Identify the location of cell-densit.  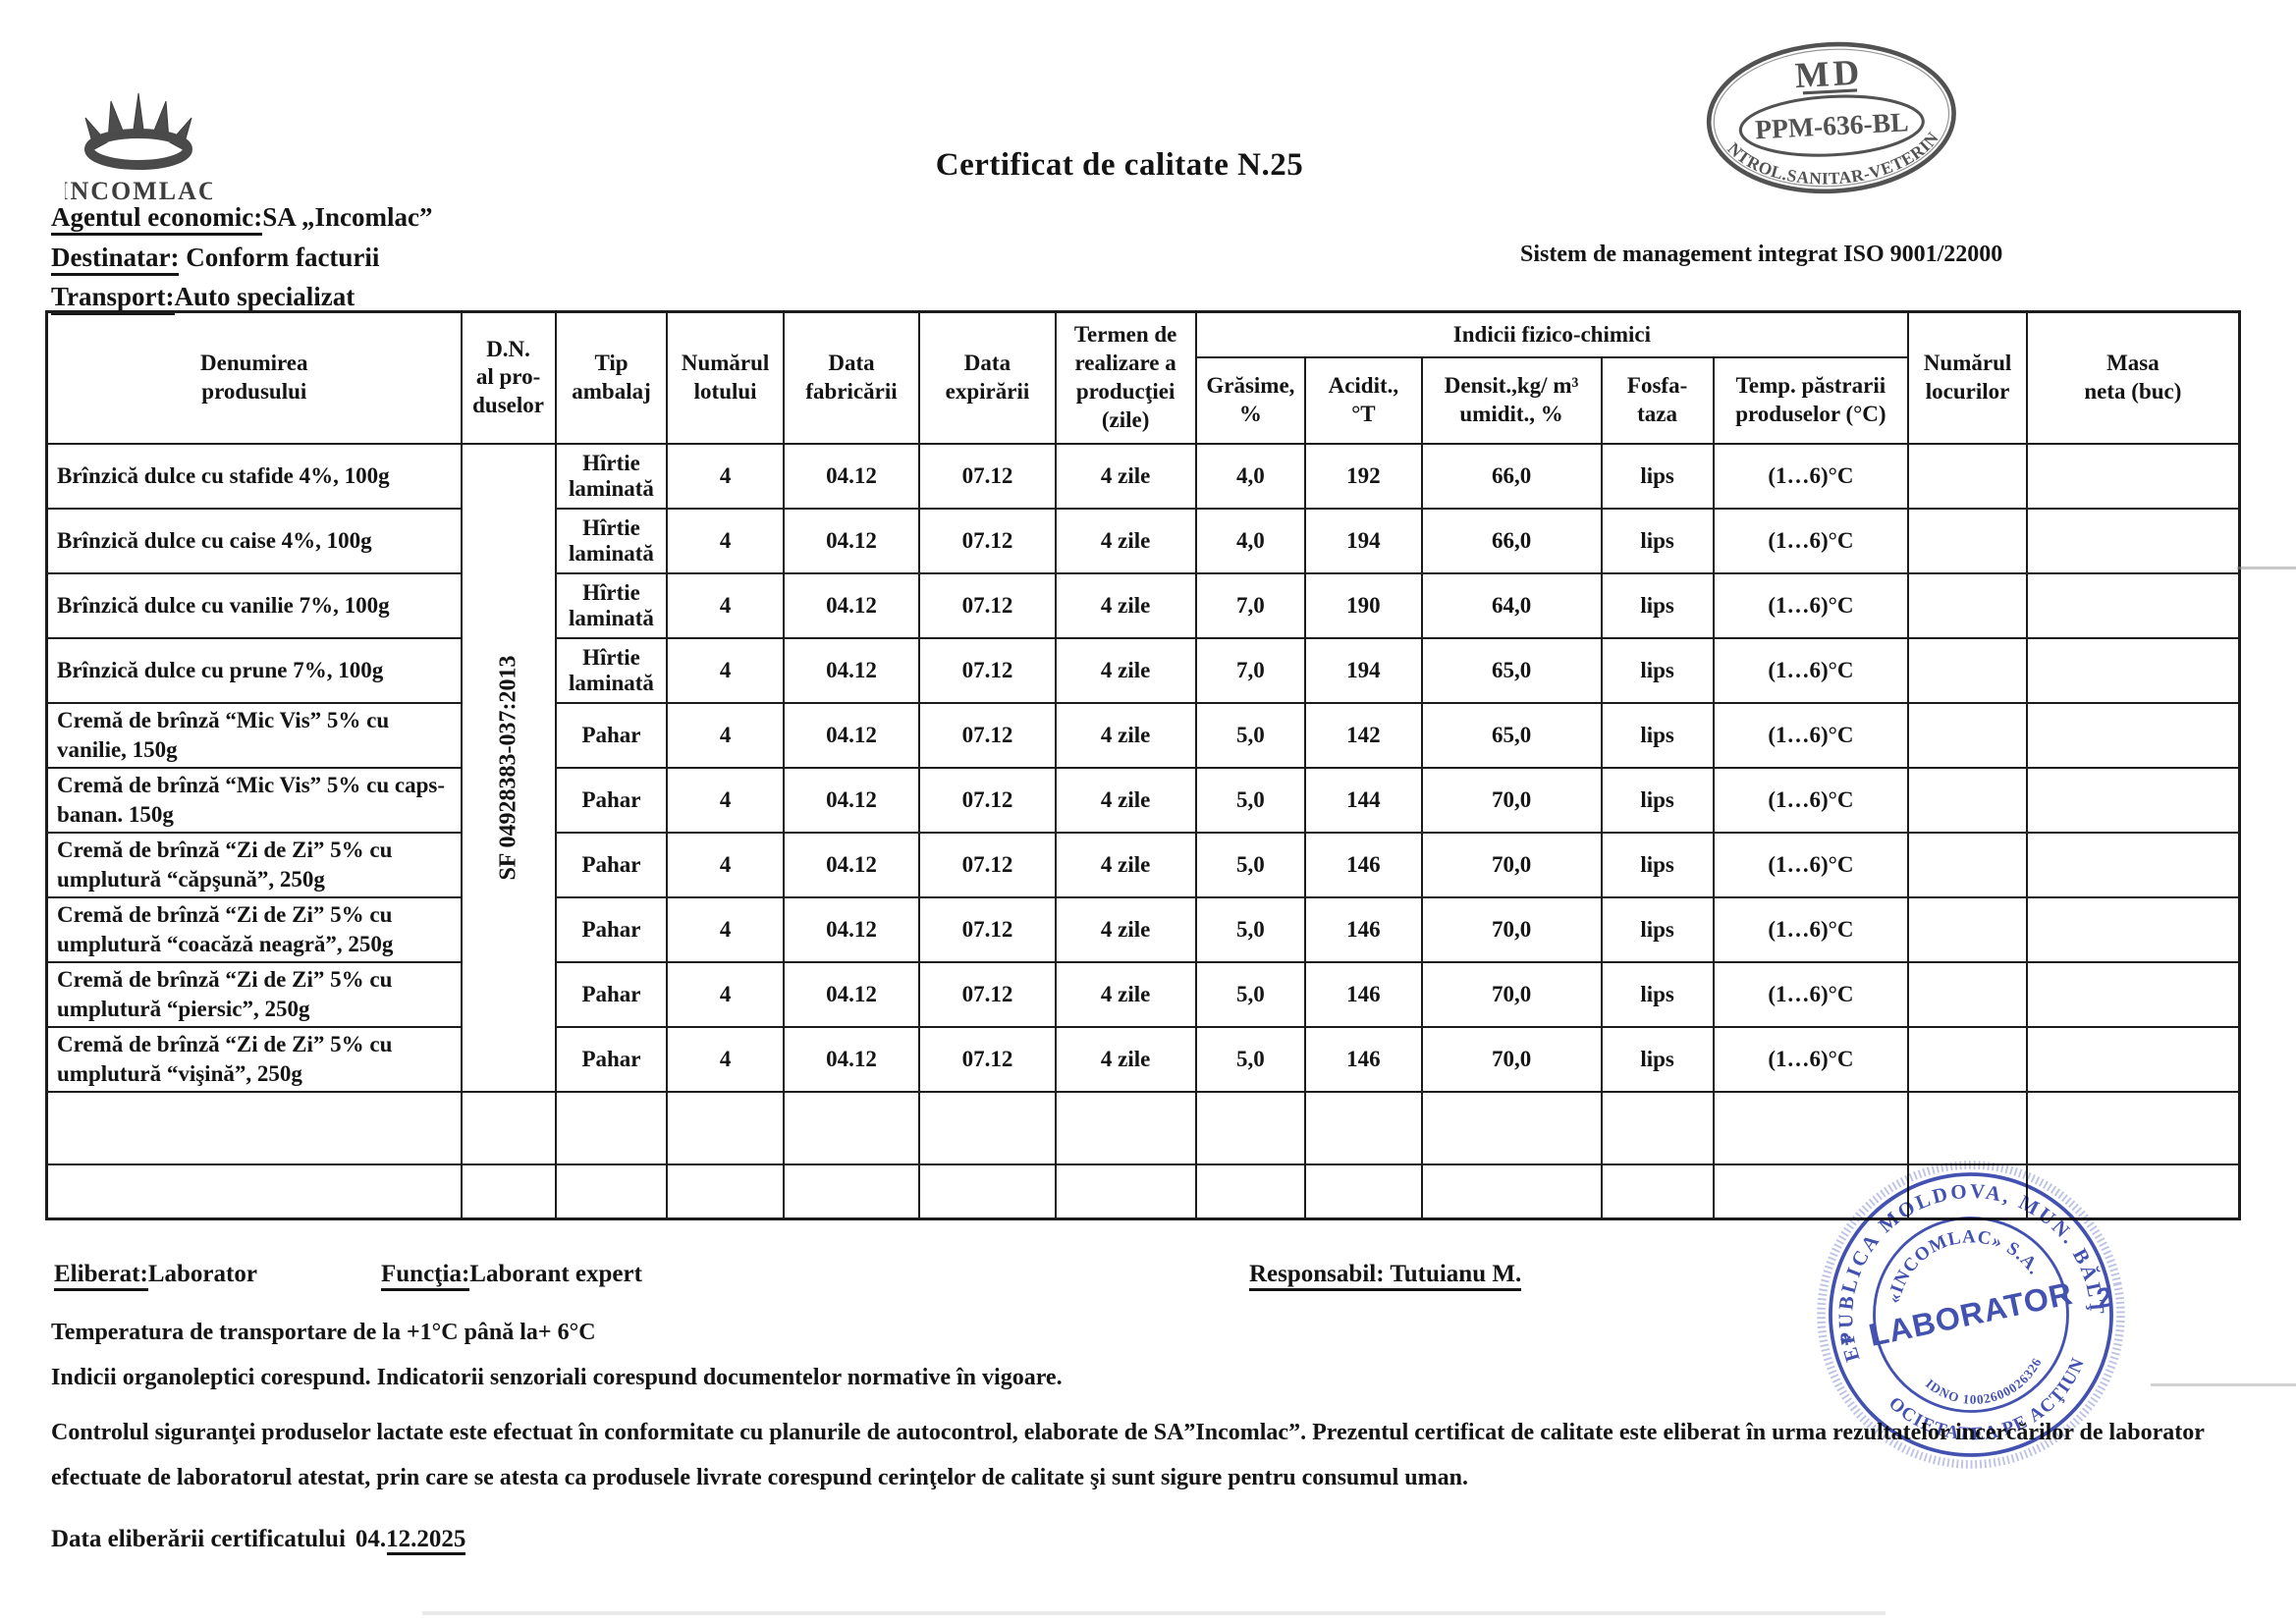
(1511, 1127).